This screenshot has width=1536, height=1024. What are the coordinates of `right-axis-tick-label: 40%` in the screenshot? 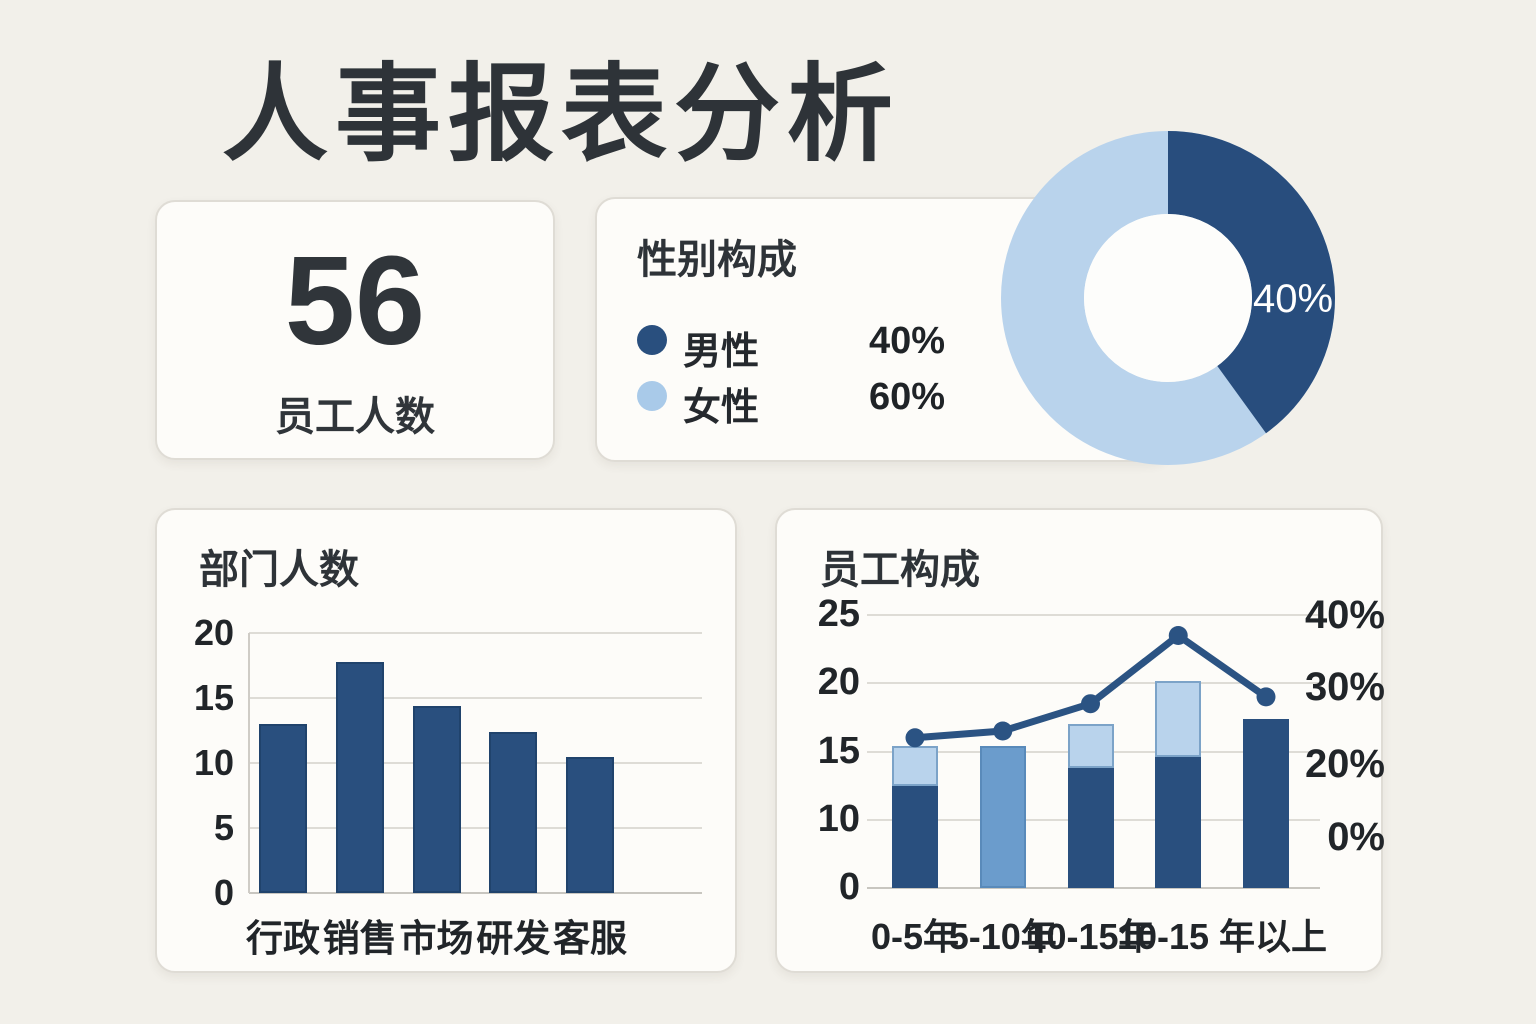 It's located at (1344, 615).